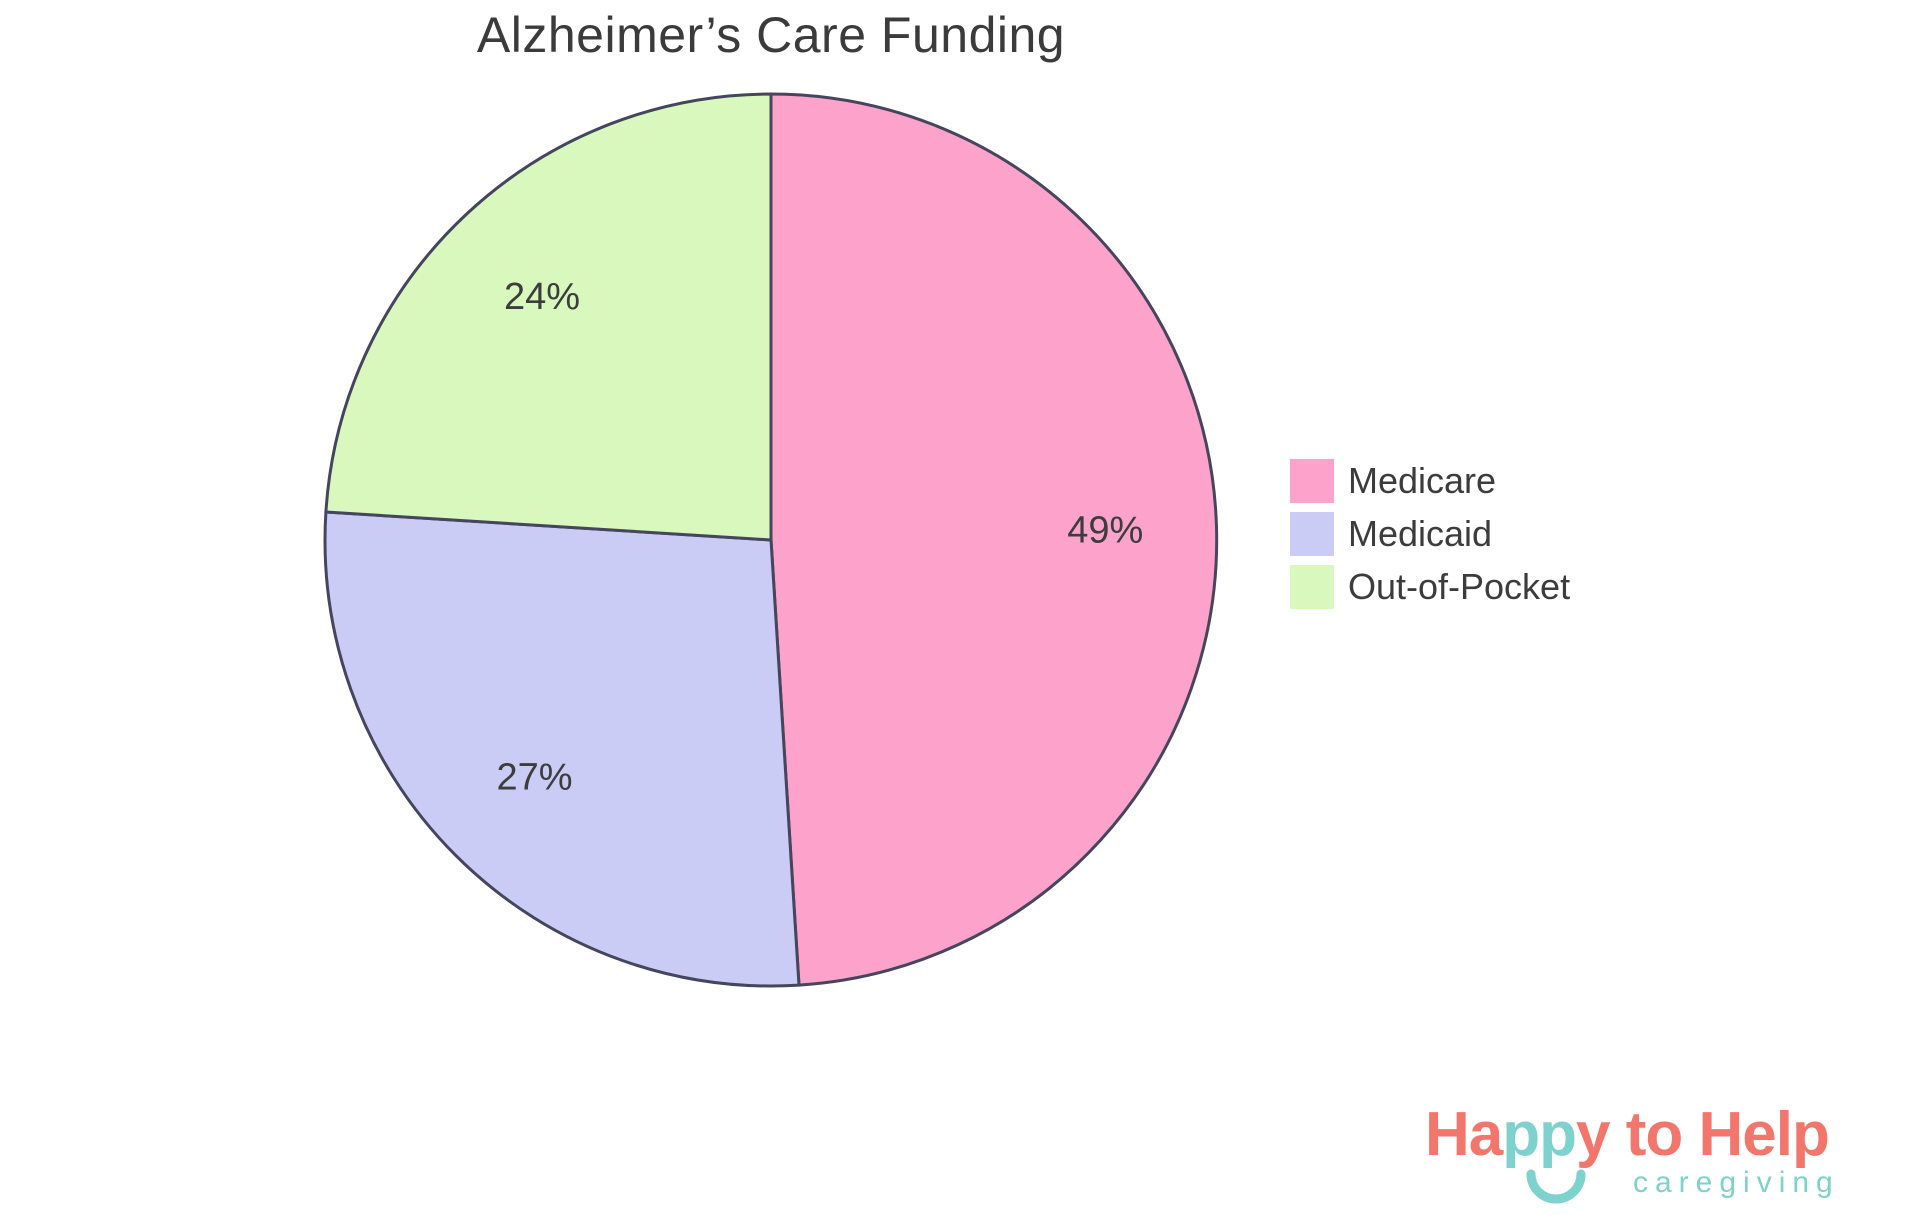 The width and height of the screenshot is (1920, 1215). Describe the element at coordinates (1312, 534) in the screenshot. I see `legend-swatch-medicaid` at that location.